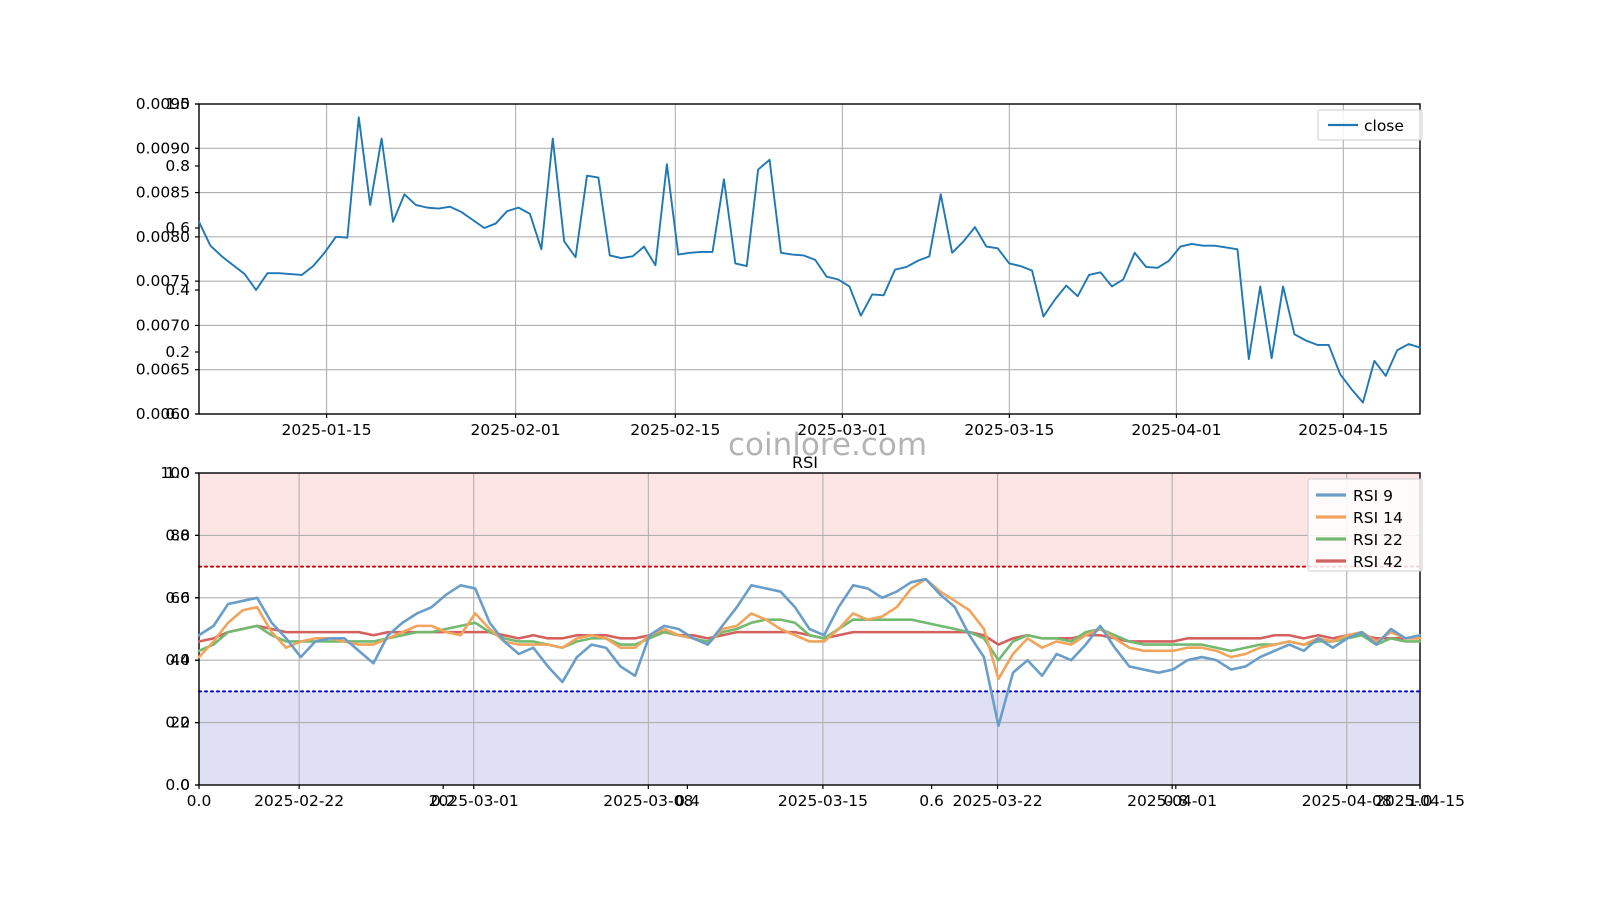 This screenshot has width=1600, height=900. I want to click on price-y-tick-label: 0.0080, so click(163, 237).